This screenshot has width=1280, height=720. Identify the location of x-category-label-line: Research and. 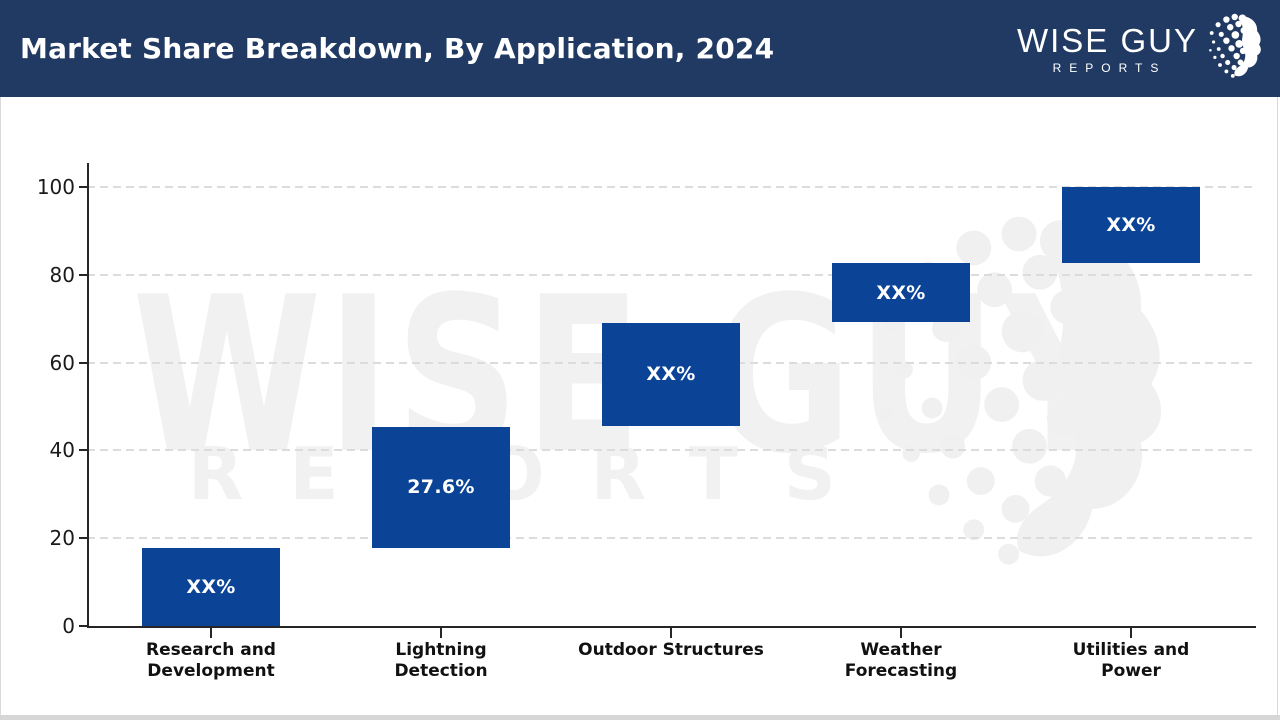
(211, 650).